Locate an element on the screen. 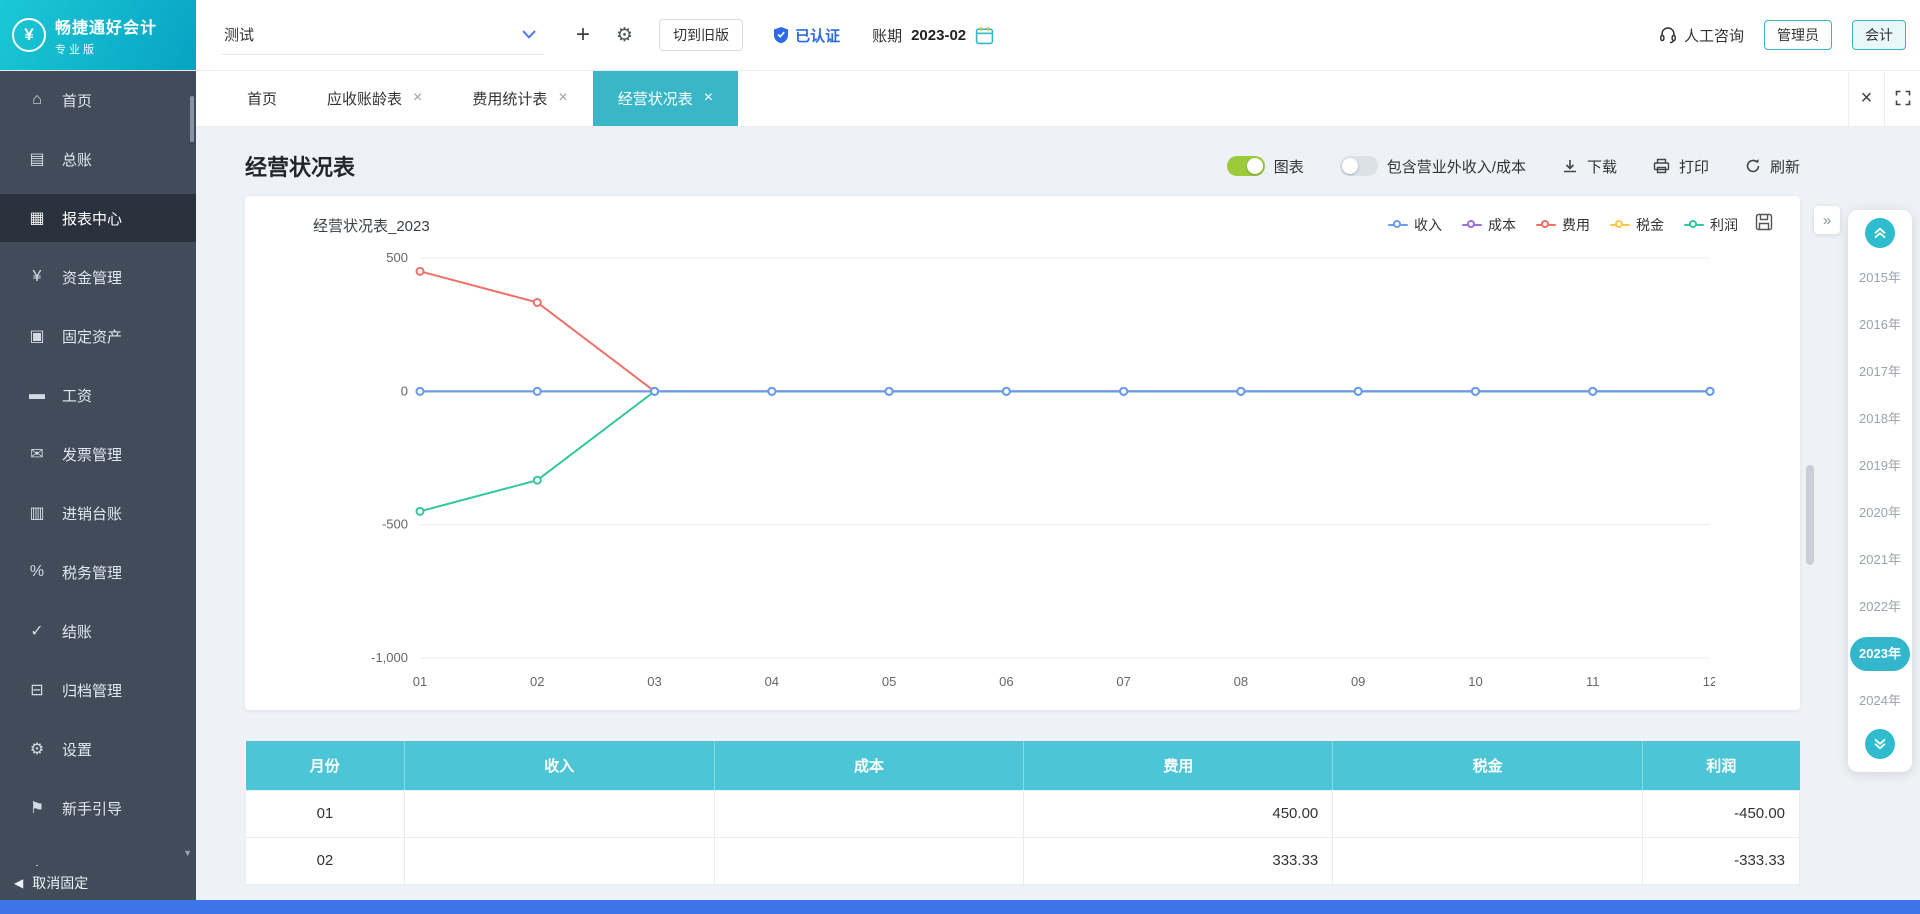 The height and width of the screenshot is (914, 1920). funds-icon: ¥ is located at coordinates (37, 276).